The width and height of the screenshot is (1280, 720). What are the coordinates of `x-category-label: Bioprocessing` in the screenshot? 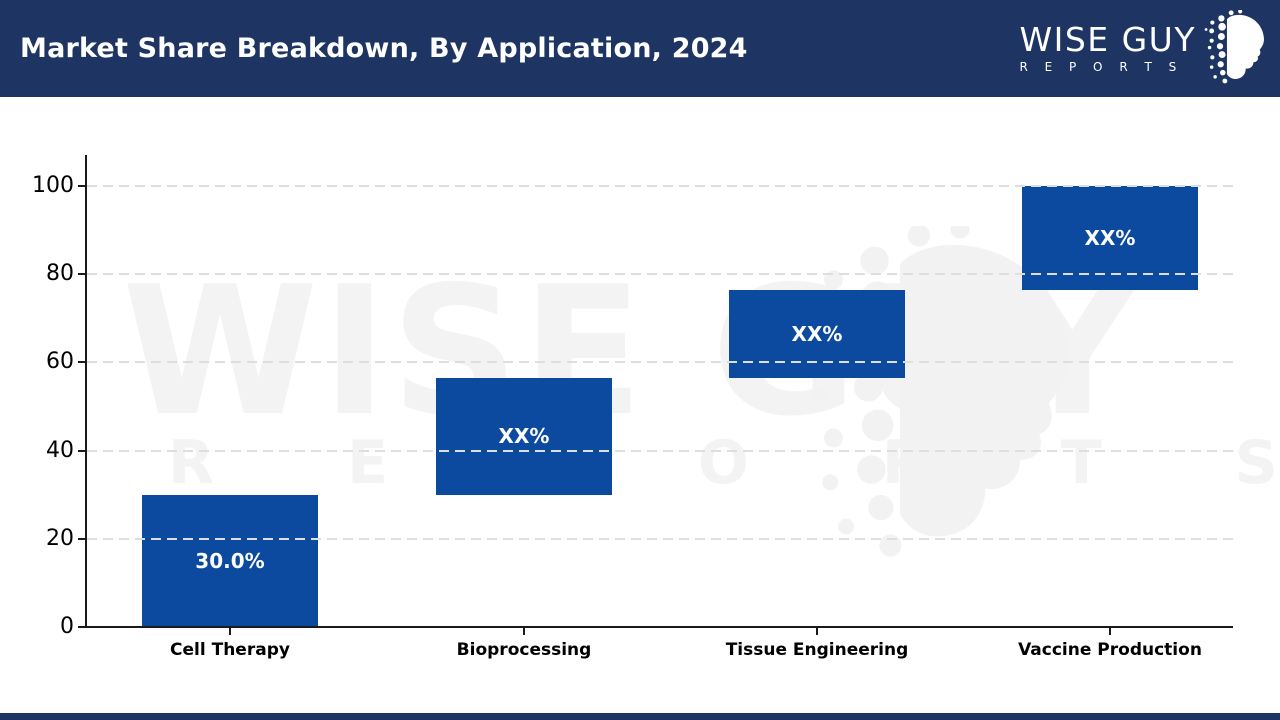 It's located at (524, 650).